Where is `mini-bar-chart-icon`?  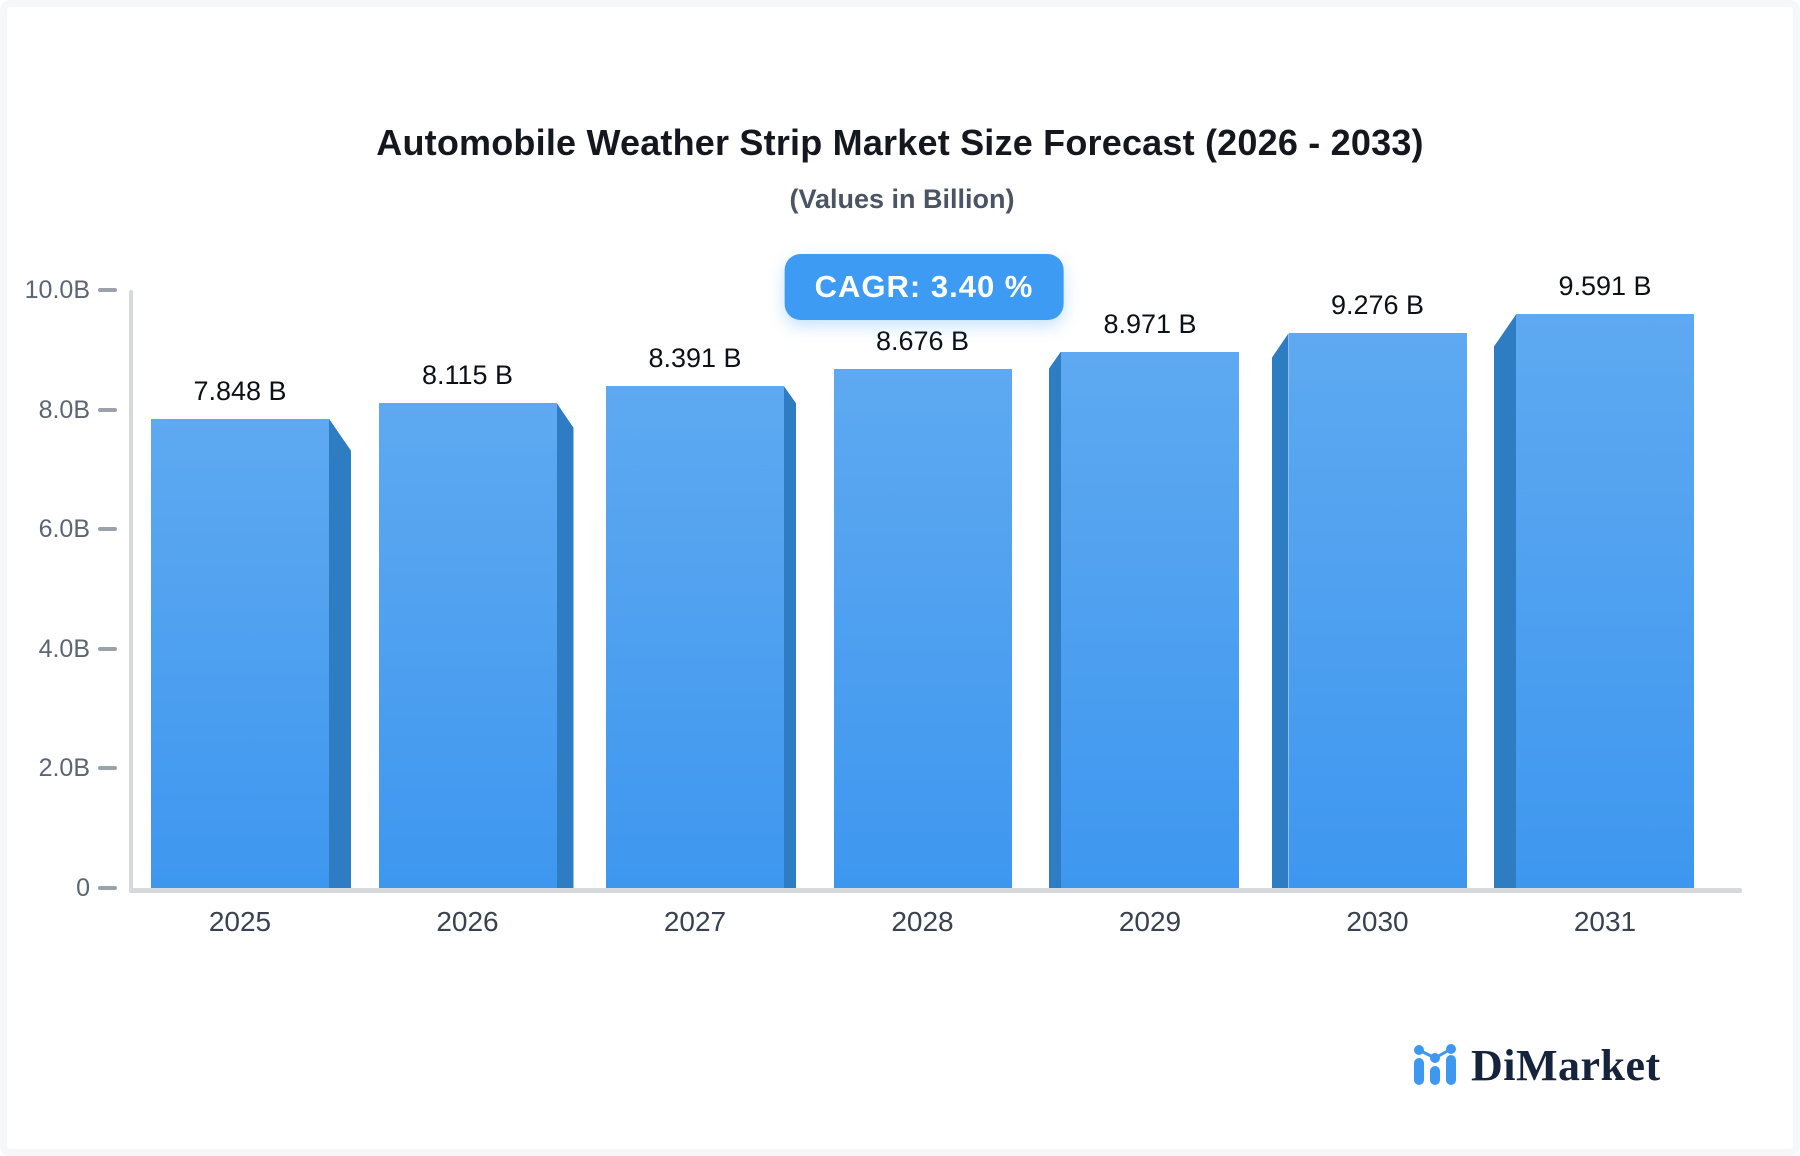 mini-bar-chart-icon is located at coordinates (1435, 1064).